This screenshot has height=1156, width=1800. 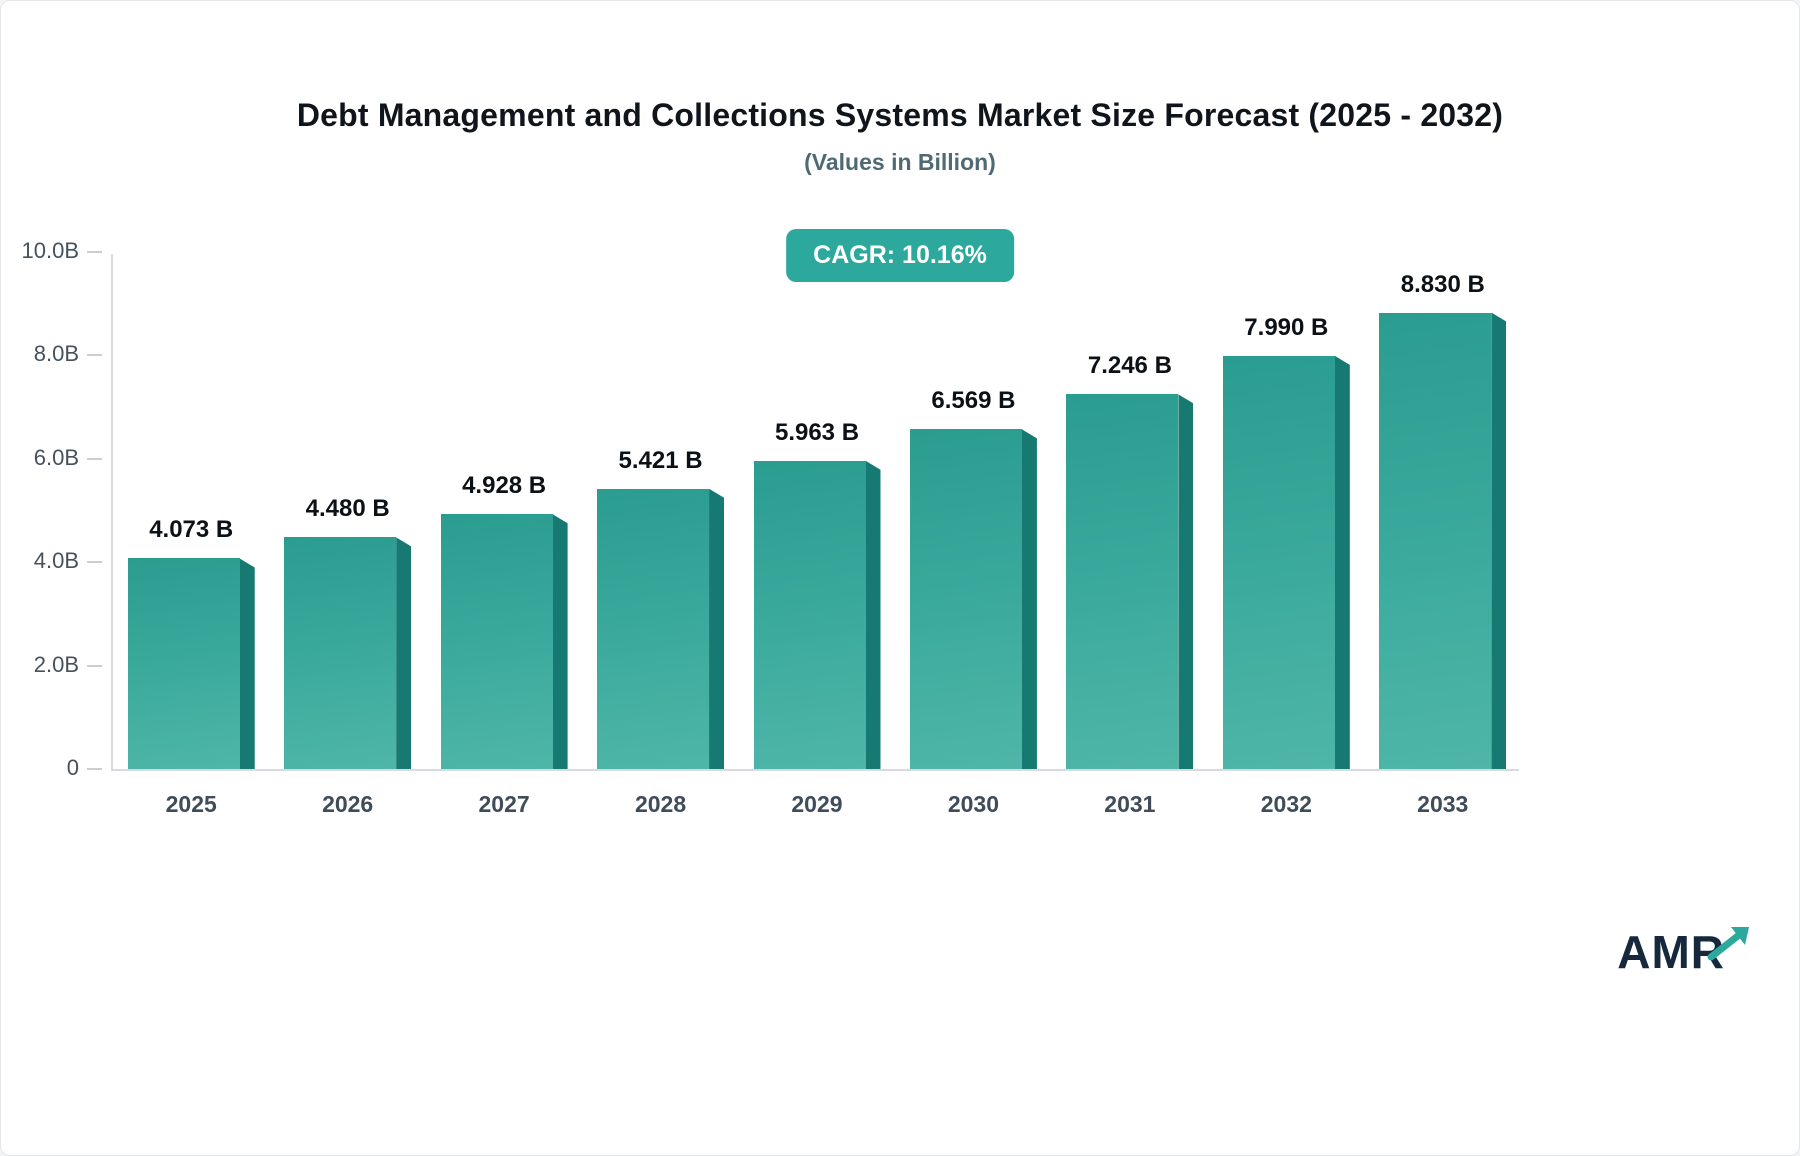 What do you see at coordinates (72, 767) in the screenshot?
I see `y-tick-label: 0` at bounding box center [72, 767].